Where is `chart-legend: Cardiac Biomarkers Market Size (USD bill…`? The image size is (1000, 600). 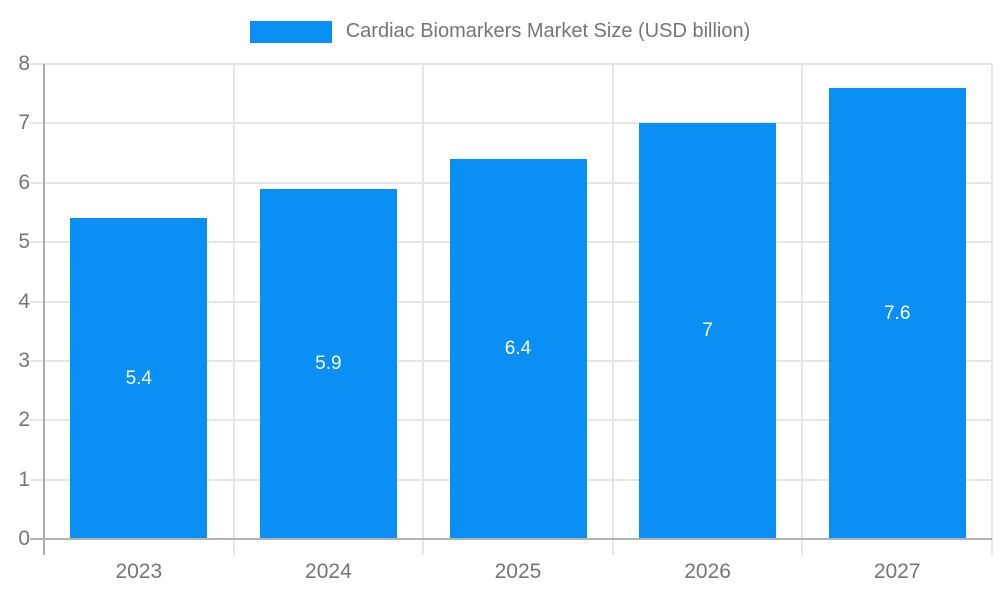 chart-legend: Cardiac Biomarkers Market Size (USD bill… is located at coordinates (500, 31).